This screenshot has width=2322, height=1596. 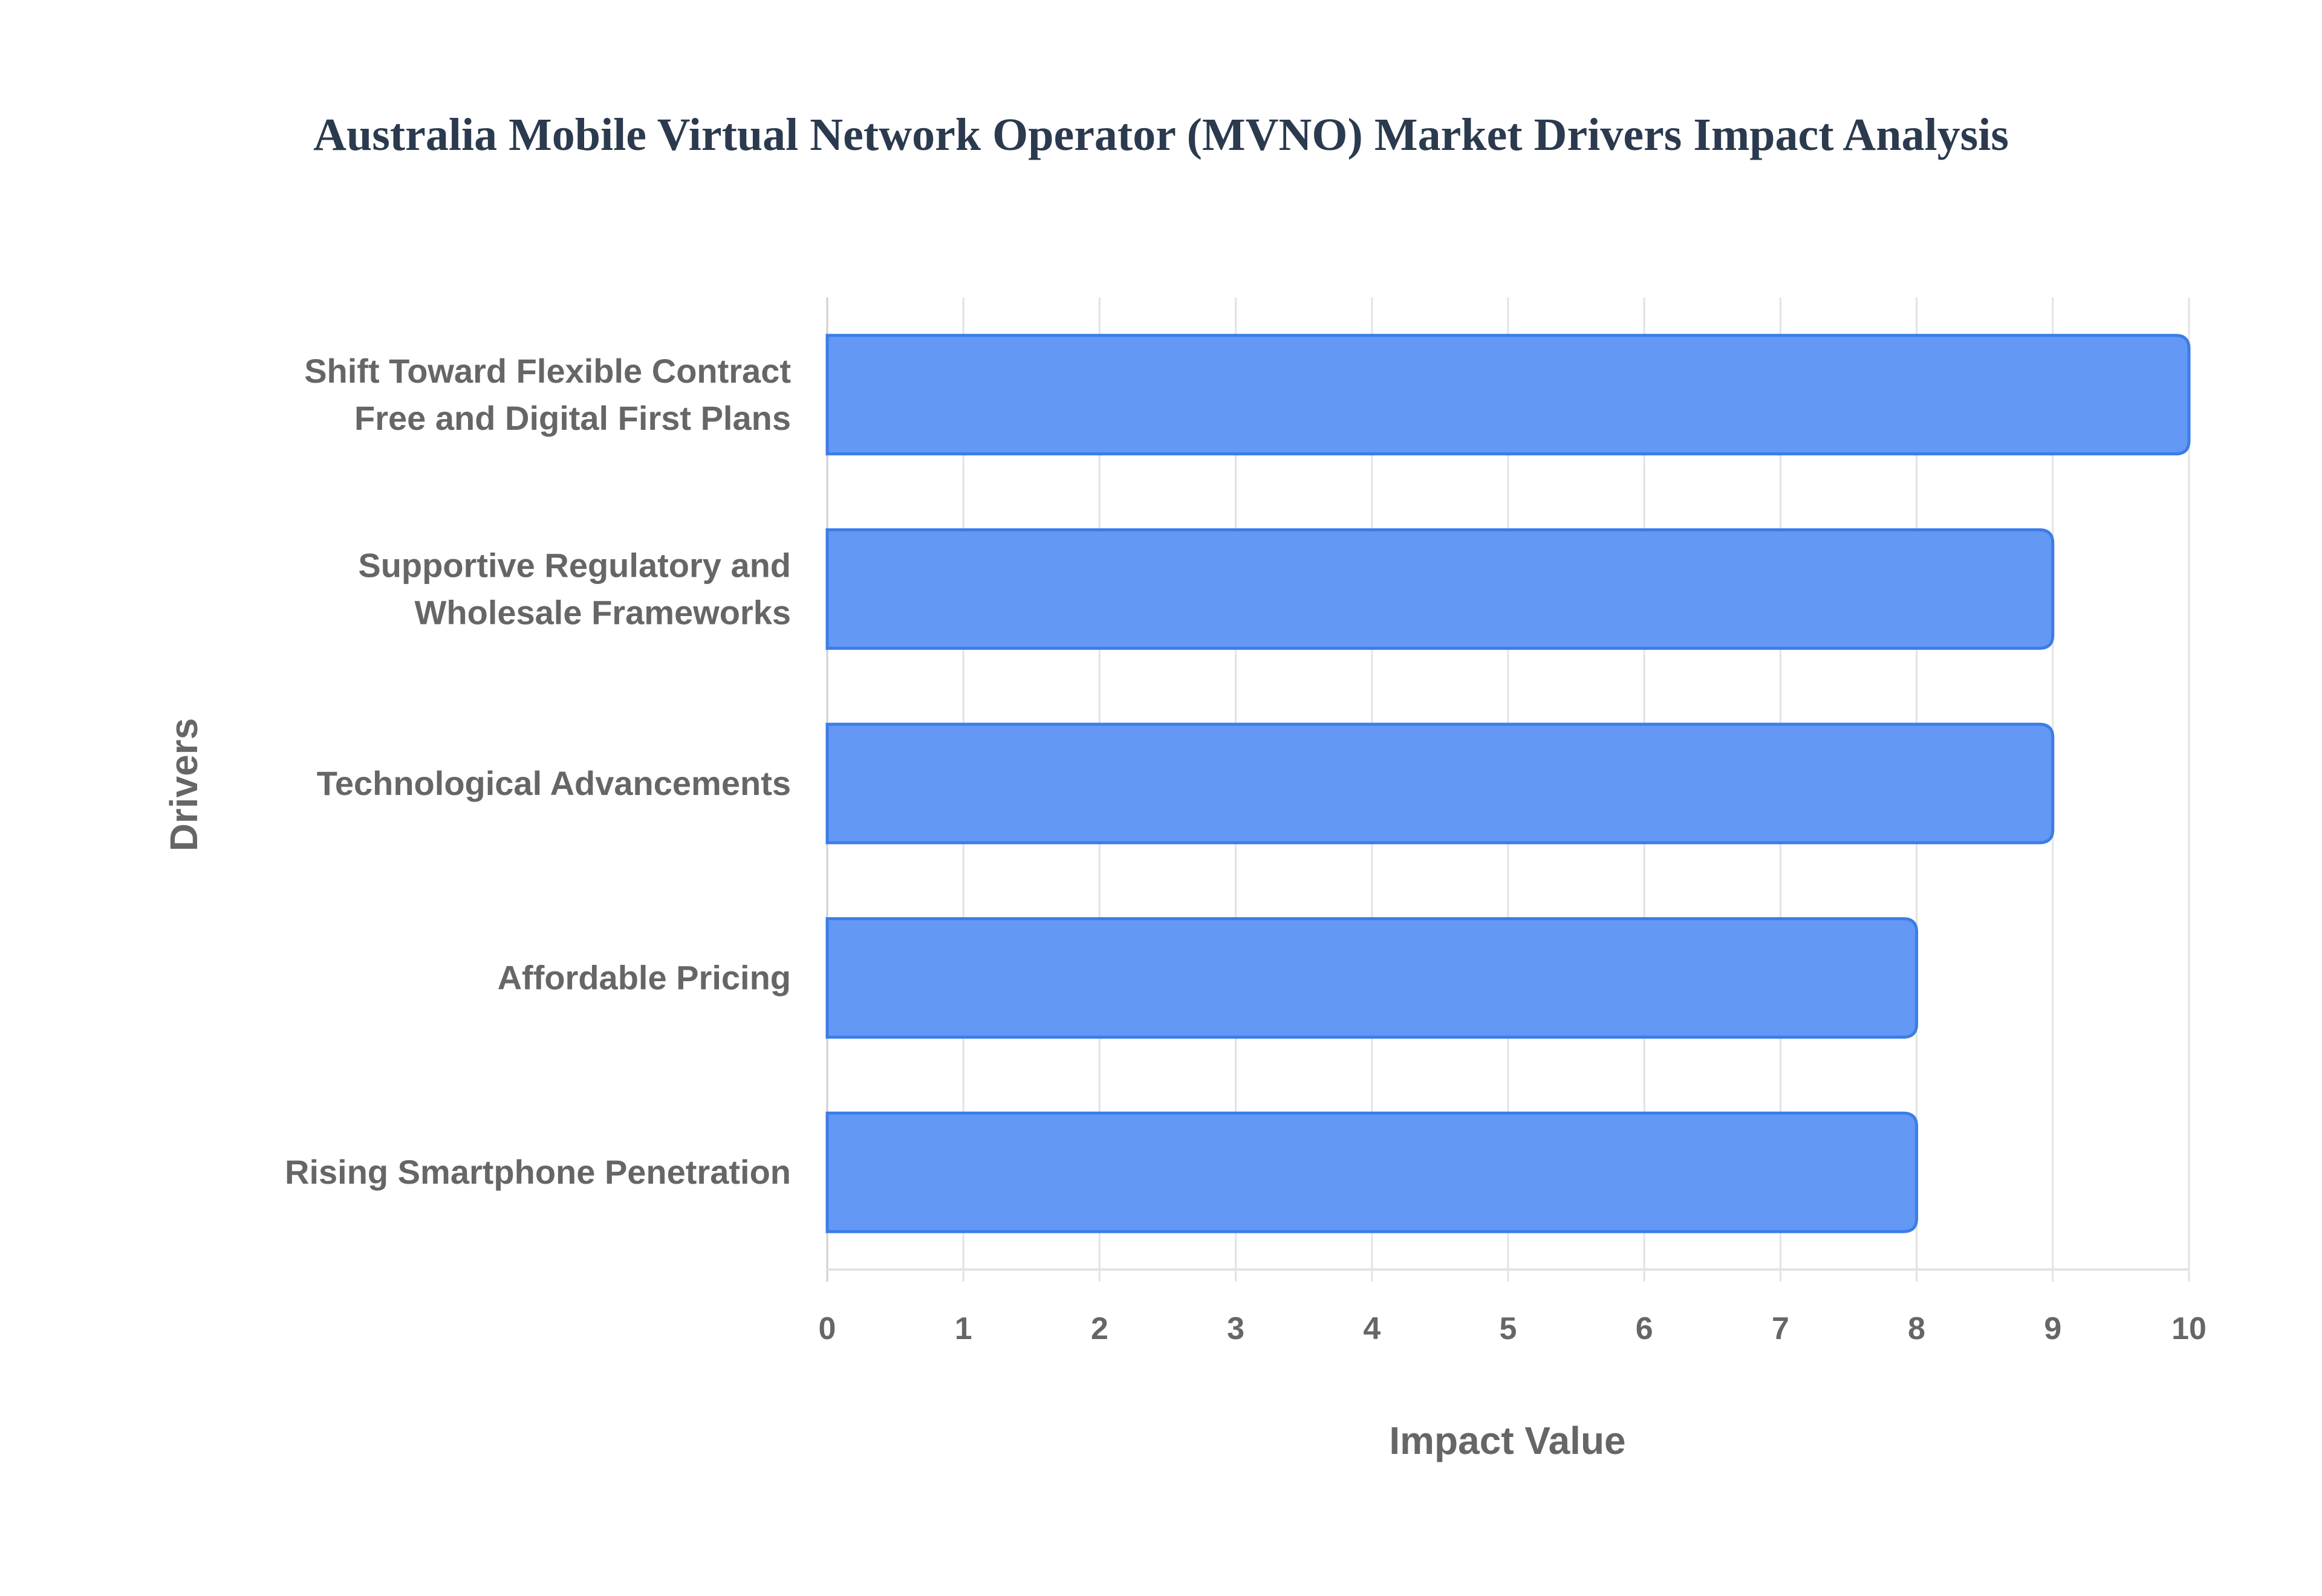 I want to click on x-tick-label: 1, so click(x=963, y=1328).